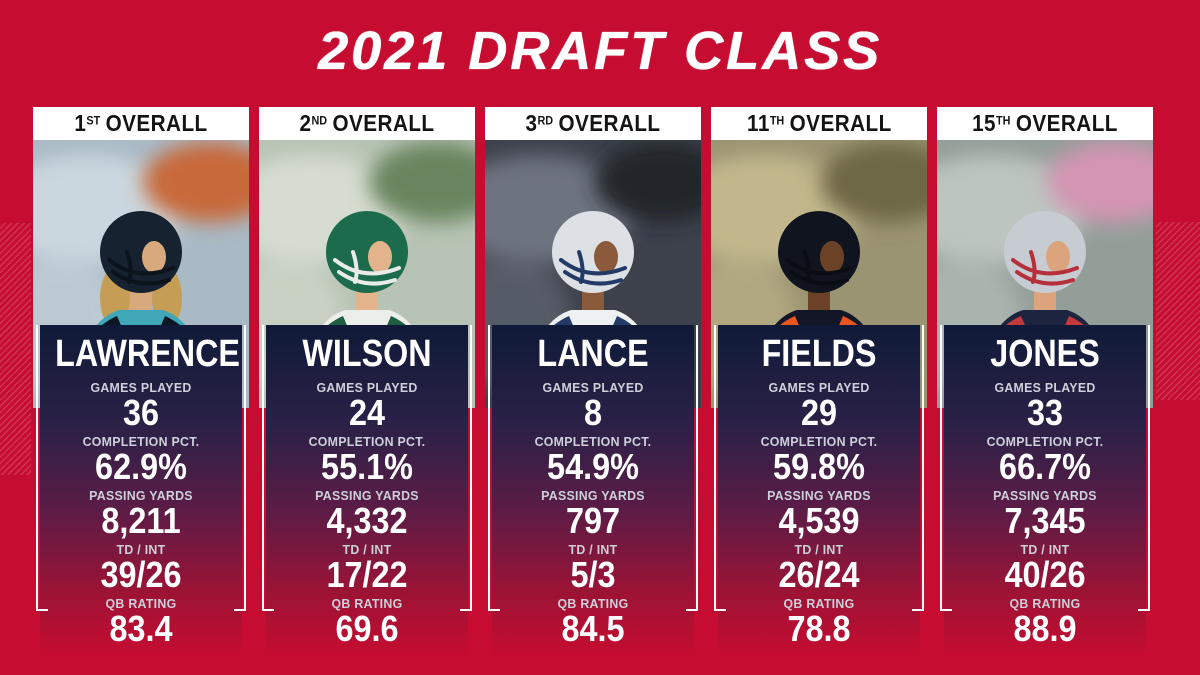  What do you see at coordinates (593, 520) in the screenshot?
I see `stat-value: 797` at bounding box center [593, 520].